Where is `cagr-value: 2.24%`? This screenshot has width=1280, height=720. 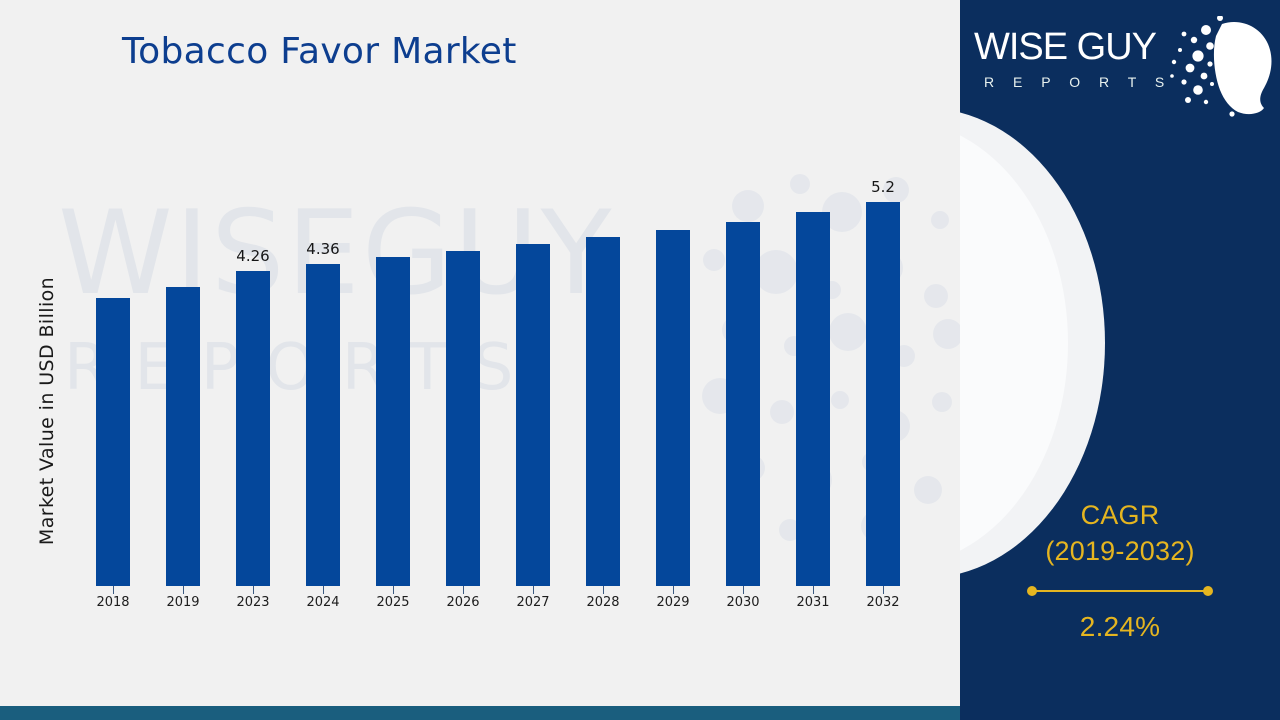
cagr-value: 2.24% is located at coordinates (1120, 627).